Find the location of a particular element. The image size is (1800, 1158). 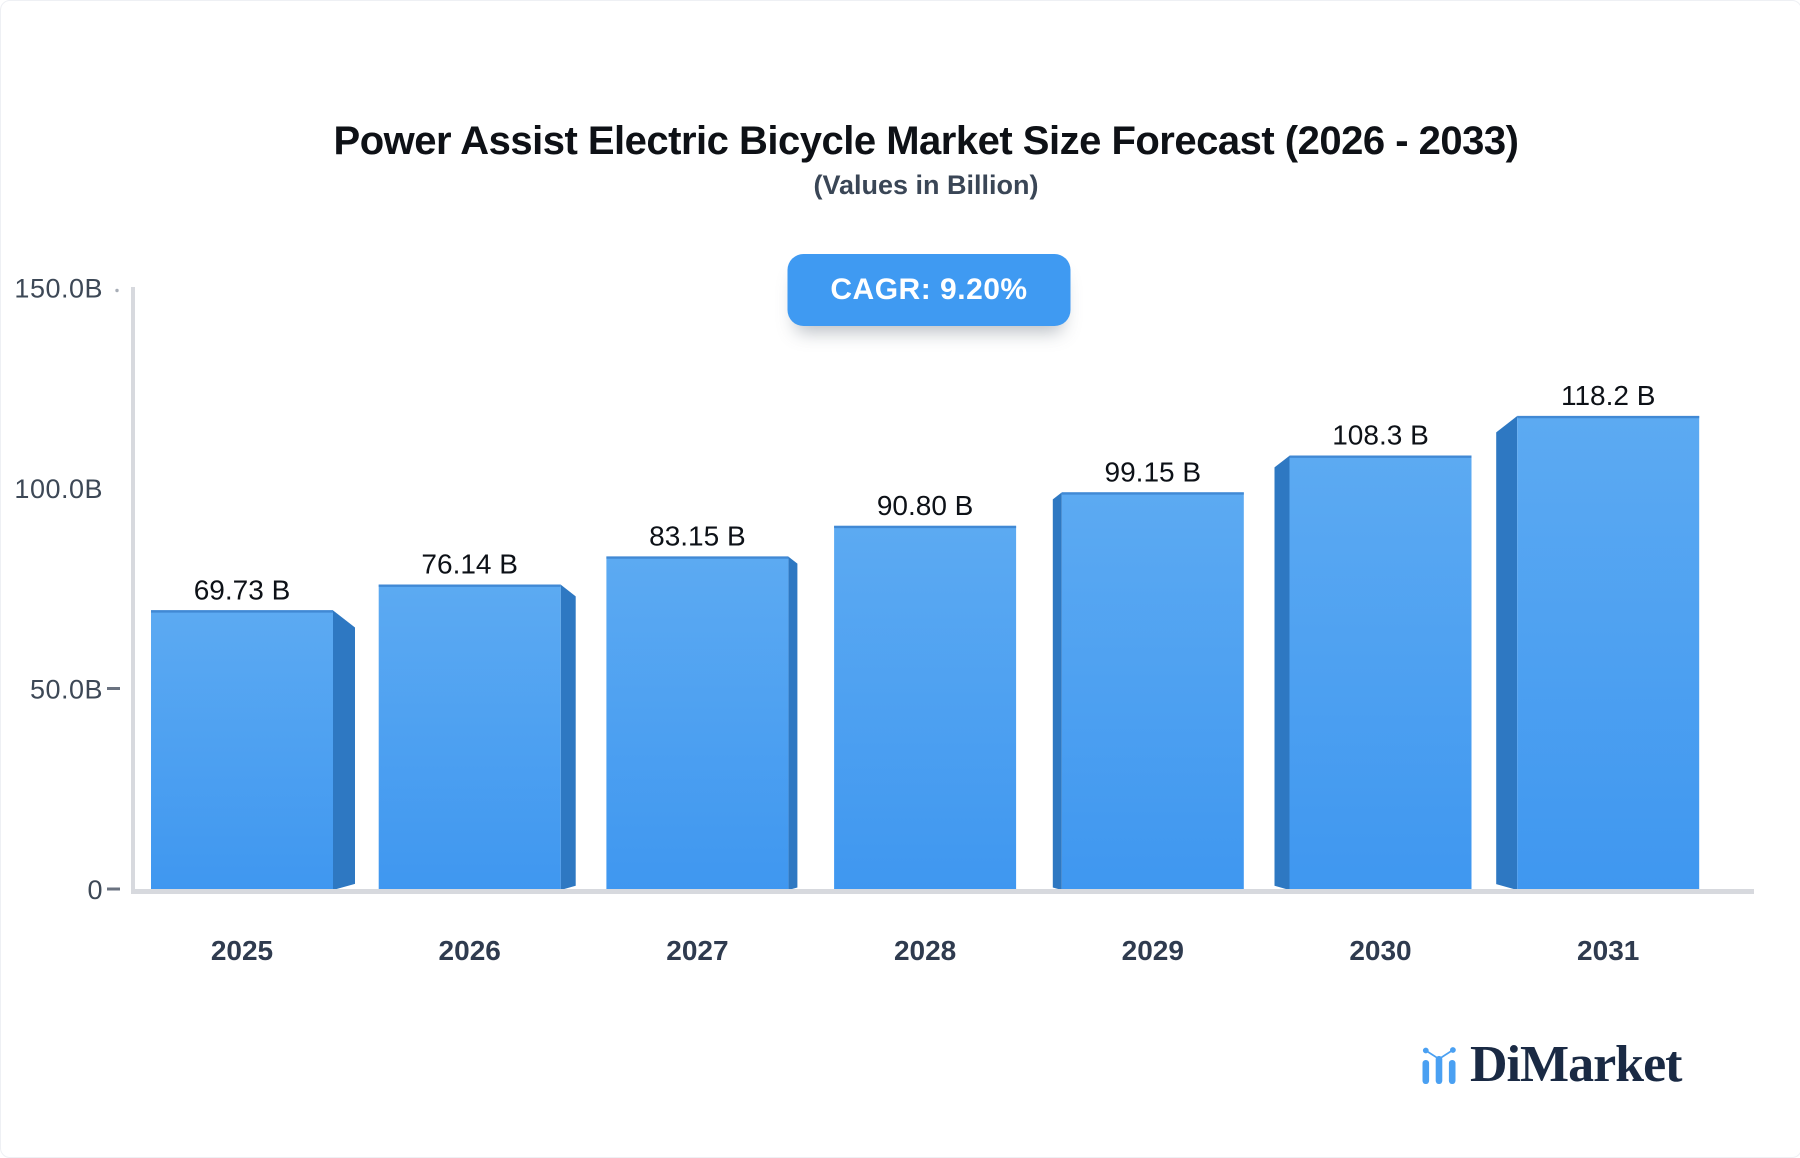

bar-front-face-2029 is located at coordinates (1152, 691).